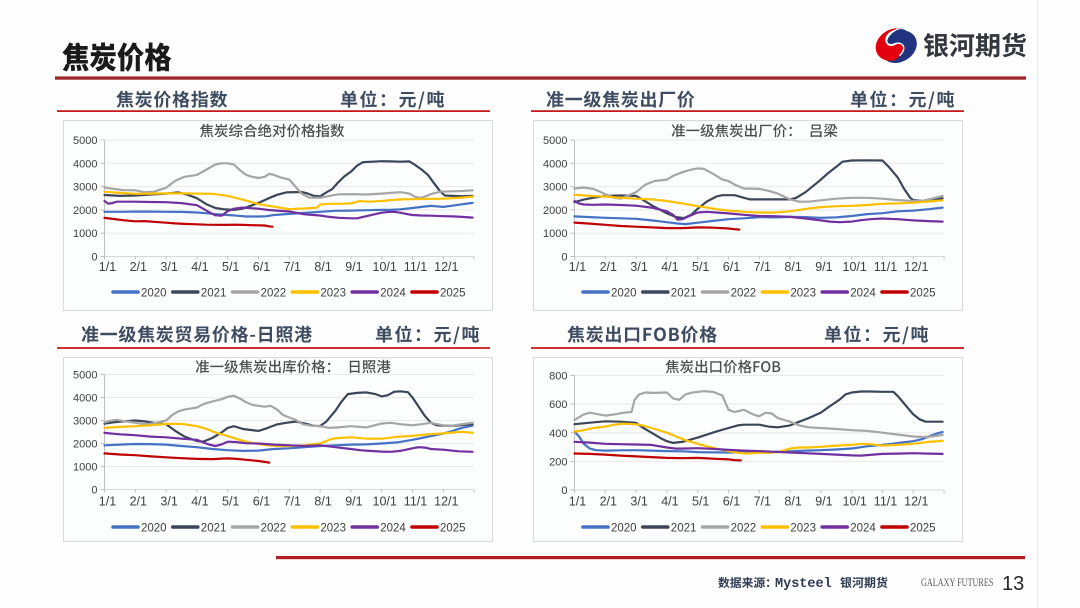 This screenshot has width=1080, height=608. I want to click on svg-text: Mysteel, so click(803, 584).